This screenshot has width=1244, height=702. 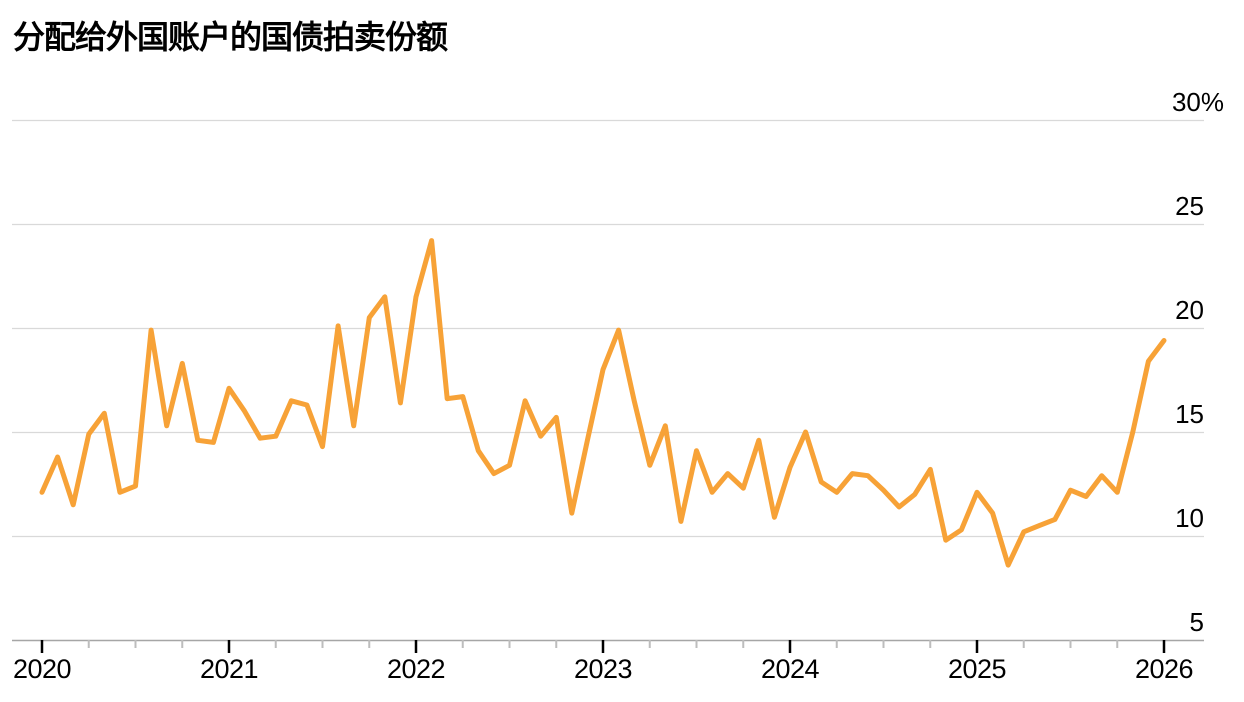 What do you see at coordinates (1189, 414) in the screenshot?
I see `y-tick-label: 15` at bounding box center [1189, 414].